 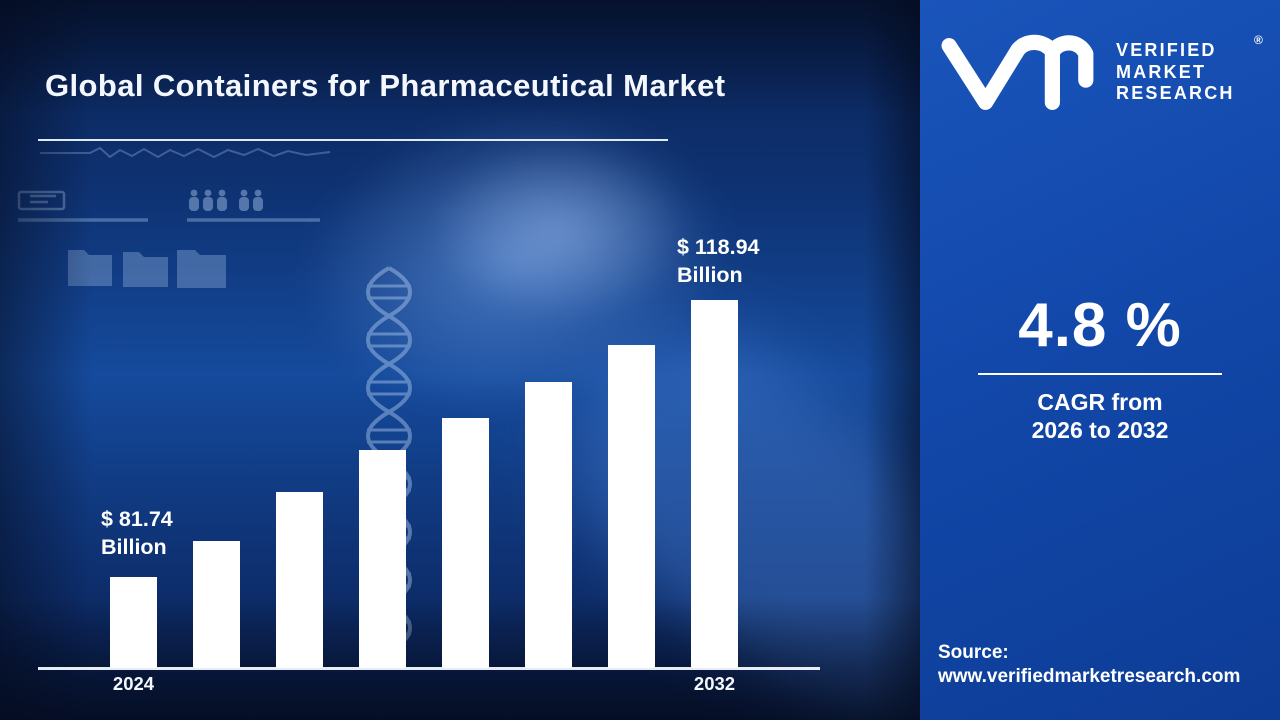 I want to click on cagr-caption-line1: CAGR from, so click(x=1100, y=402).